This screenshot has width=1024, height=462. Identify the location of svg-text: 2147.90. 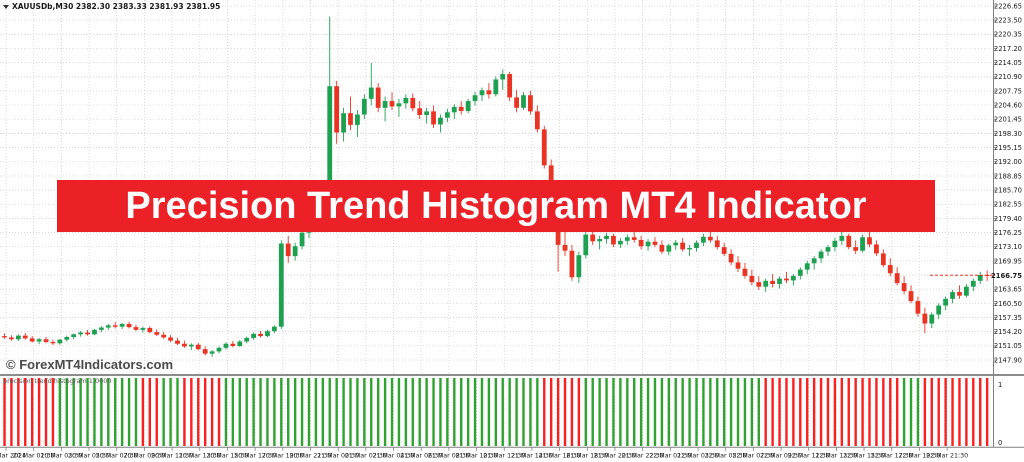
(1008, 360).